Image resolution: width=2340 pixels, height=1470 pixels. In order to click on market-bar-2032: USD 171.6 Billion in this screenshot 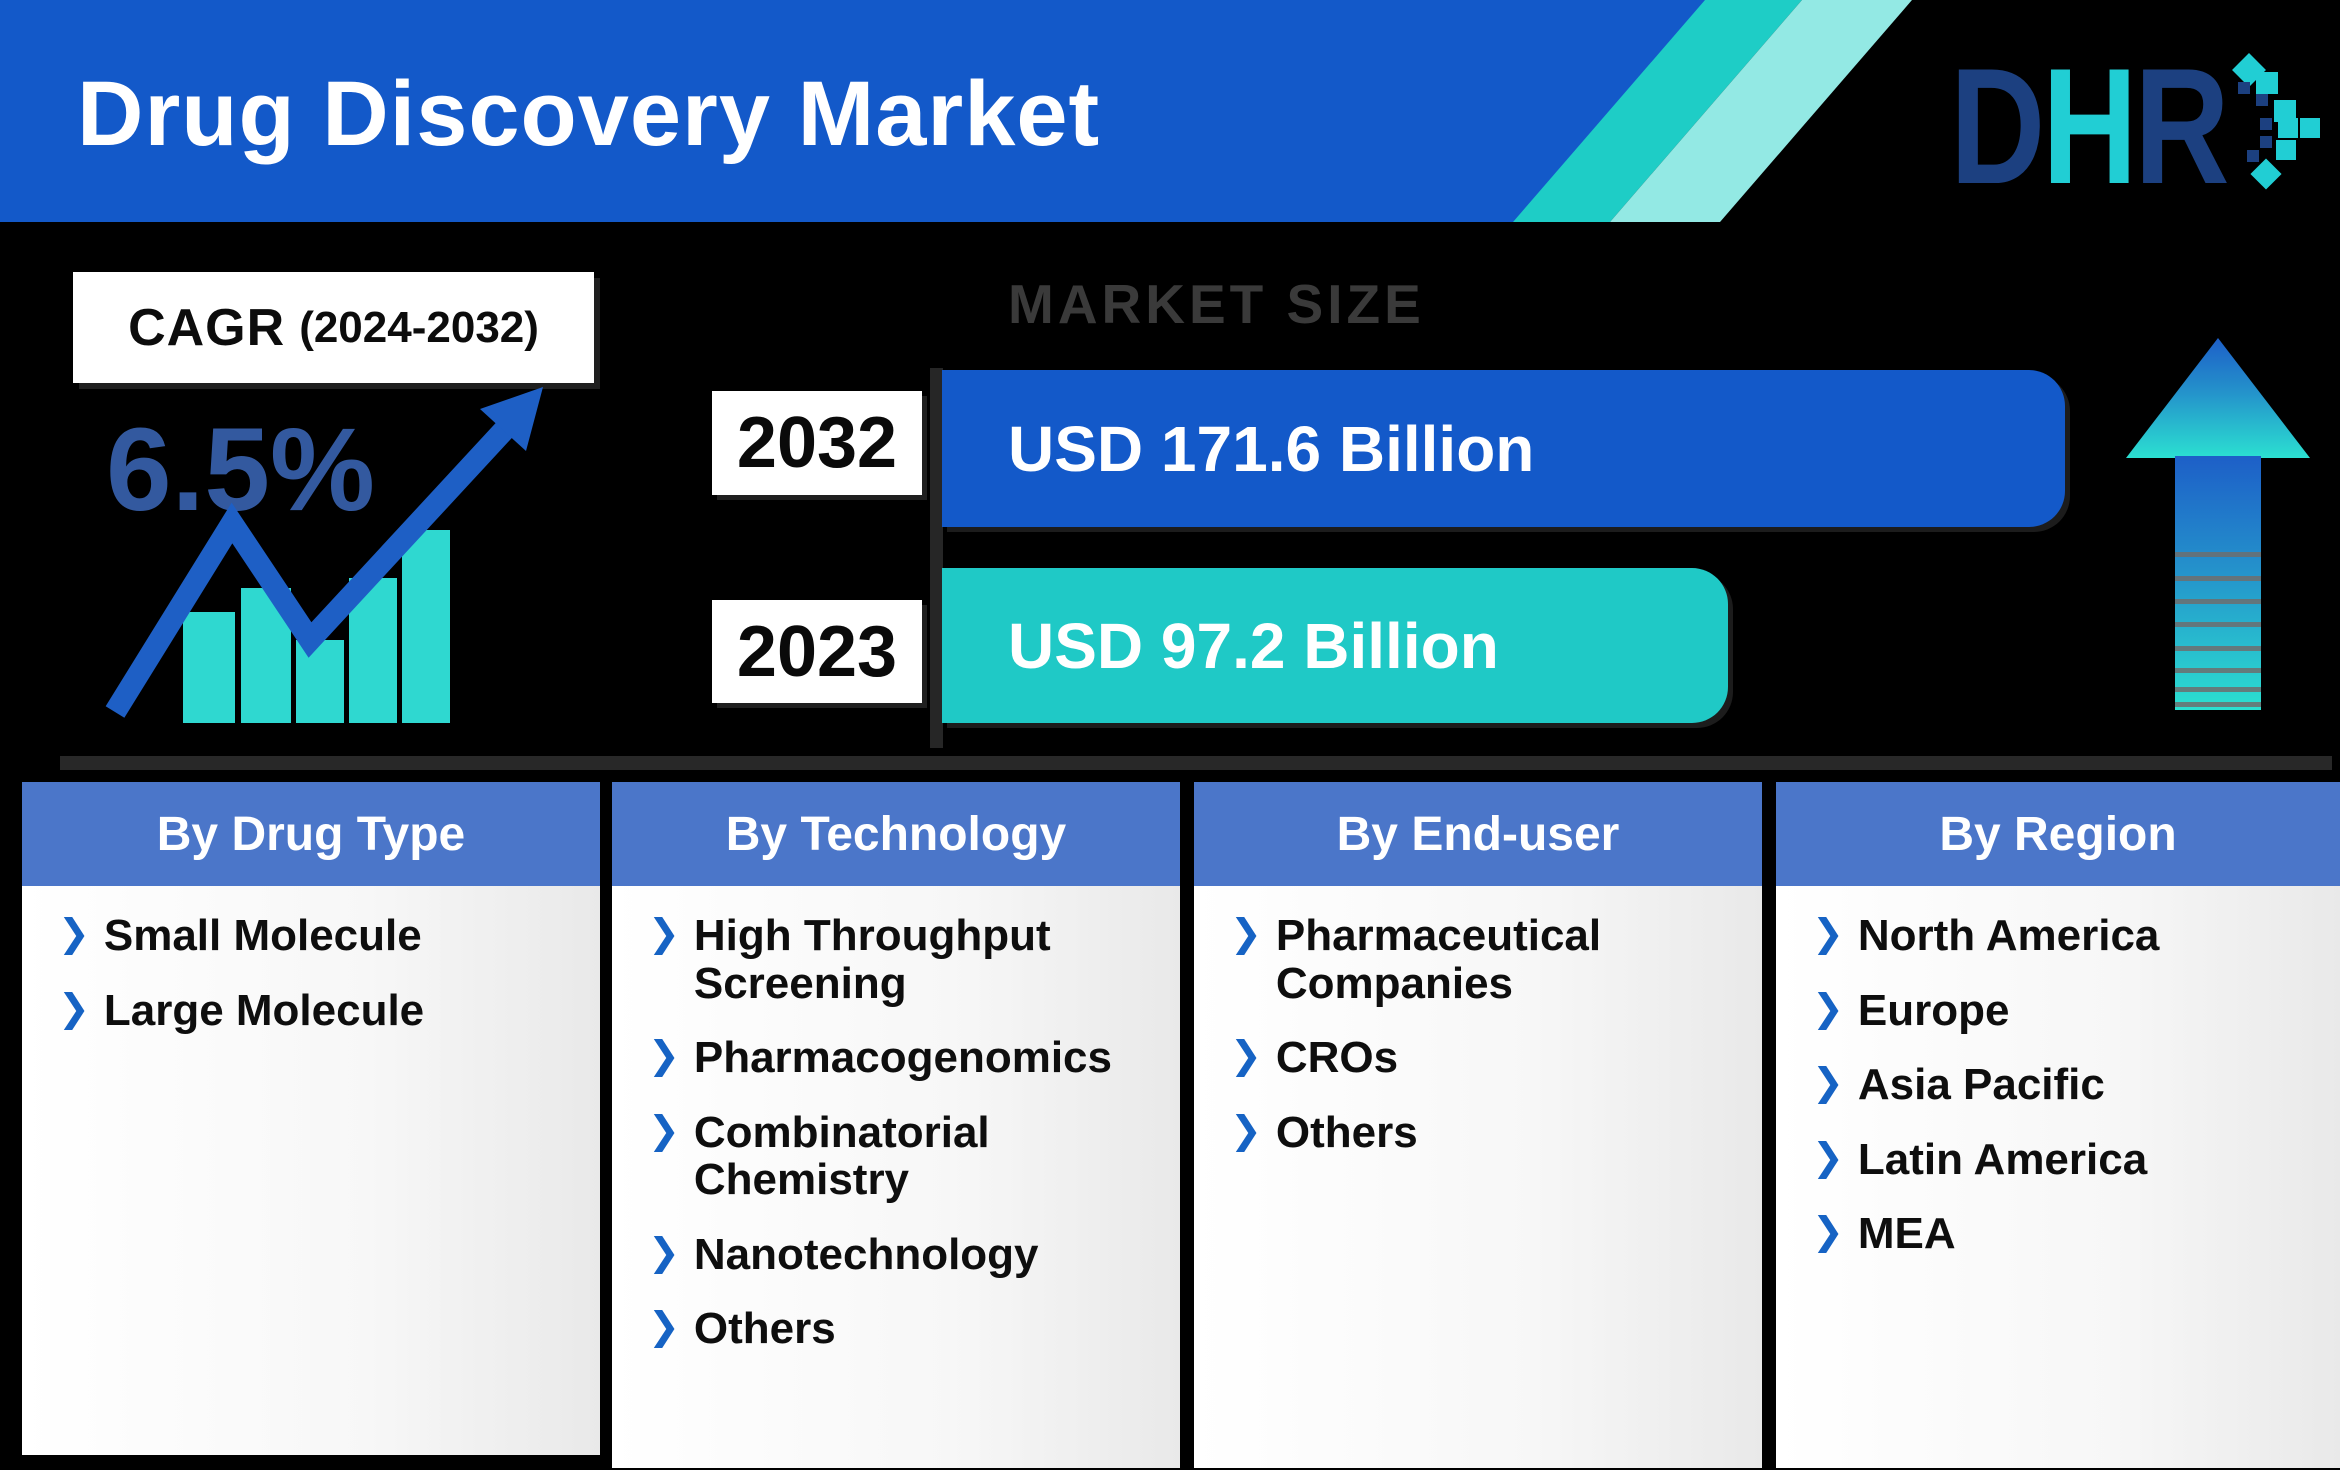, I will do `click(1503, 448)`.